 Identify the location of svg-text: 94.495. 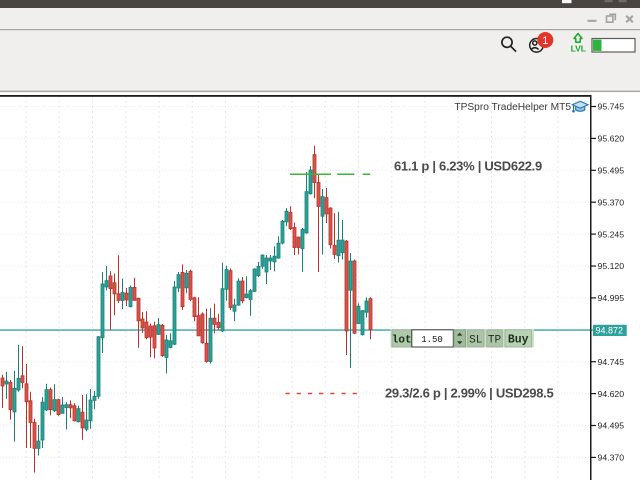
(611, 426).